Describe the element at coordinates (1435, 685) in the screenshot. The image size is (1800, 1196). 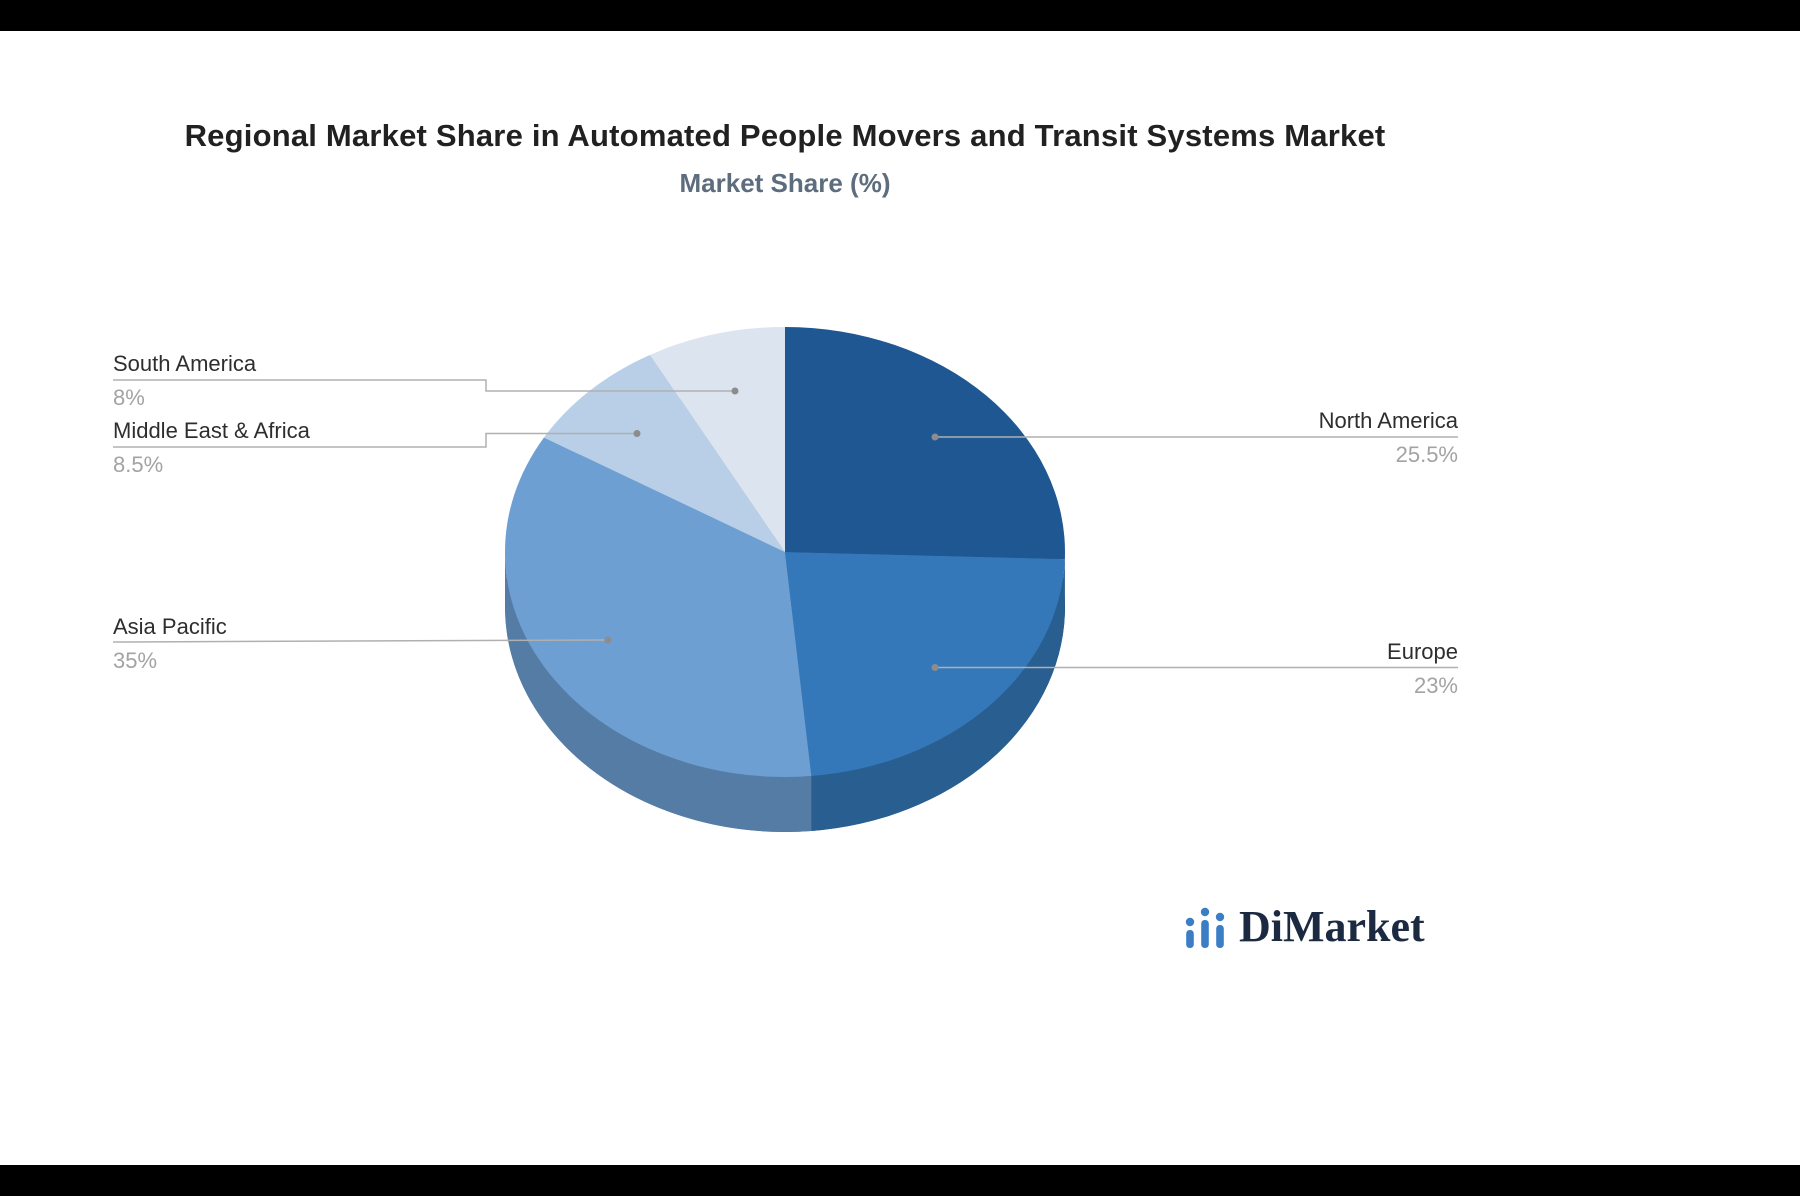
I see `slice-label-value: 23%` at that location.